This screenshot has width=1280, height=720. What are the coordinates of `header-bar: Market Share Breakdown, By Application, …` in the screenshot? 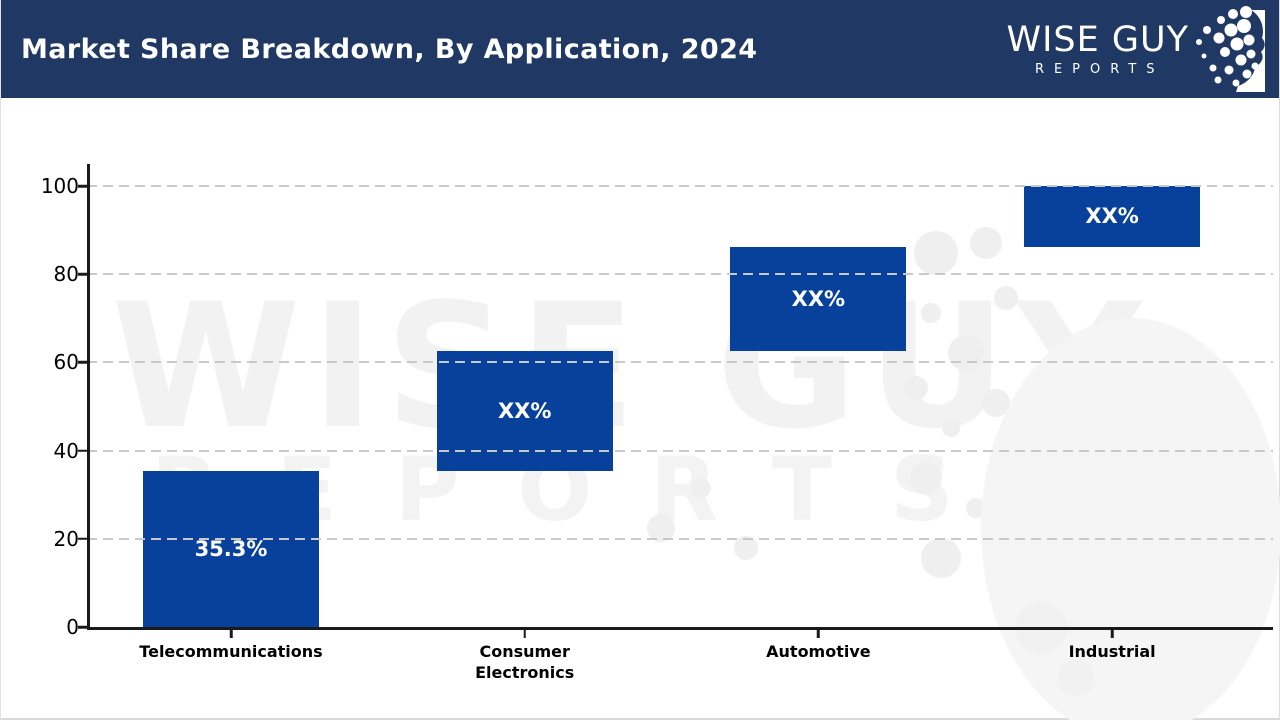 It's located at (640, 49).